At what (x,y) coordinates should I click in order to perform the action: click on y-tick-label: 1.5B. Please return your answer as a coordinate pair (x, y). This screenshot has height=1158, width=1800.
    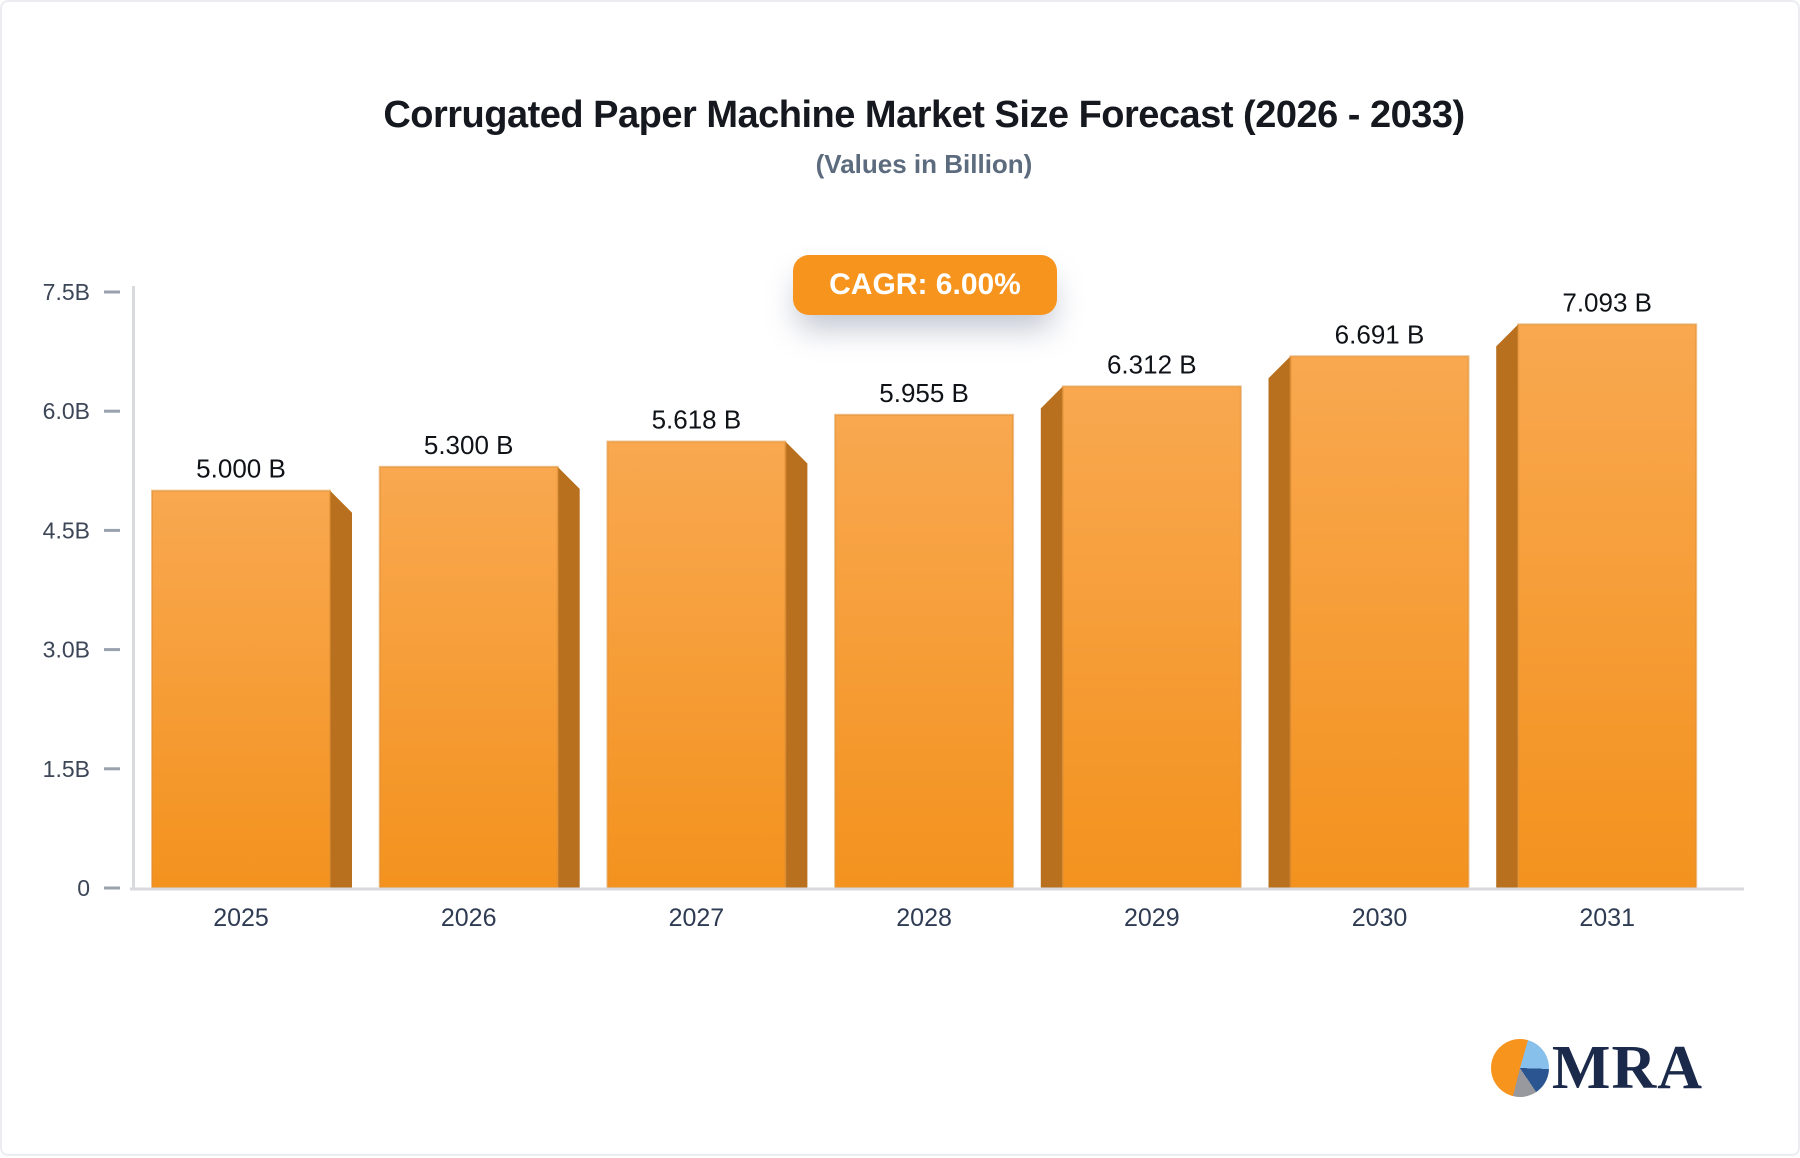
    Looking at the image, I should click on (66, 769).